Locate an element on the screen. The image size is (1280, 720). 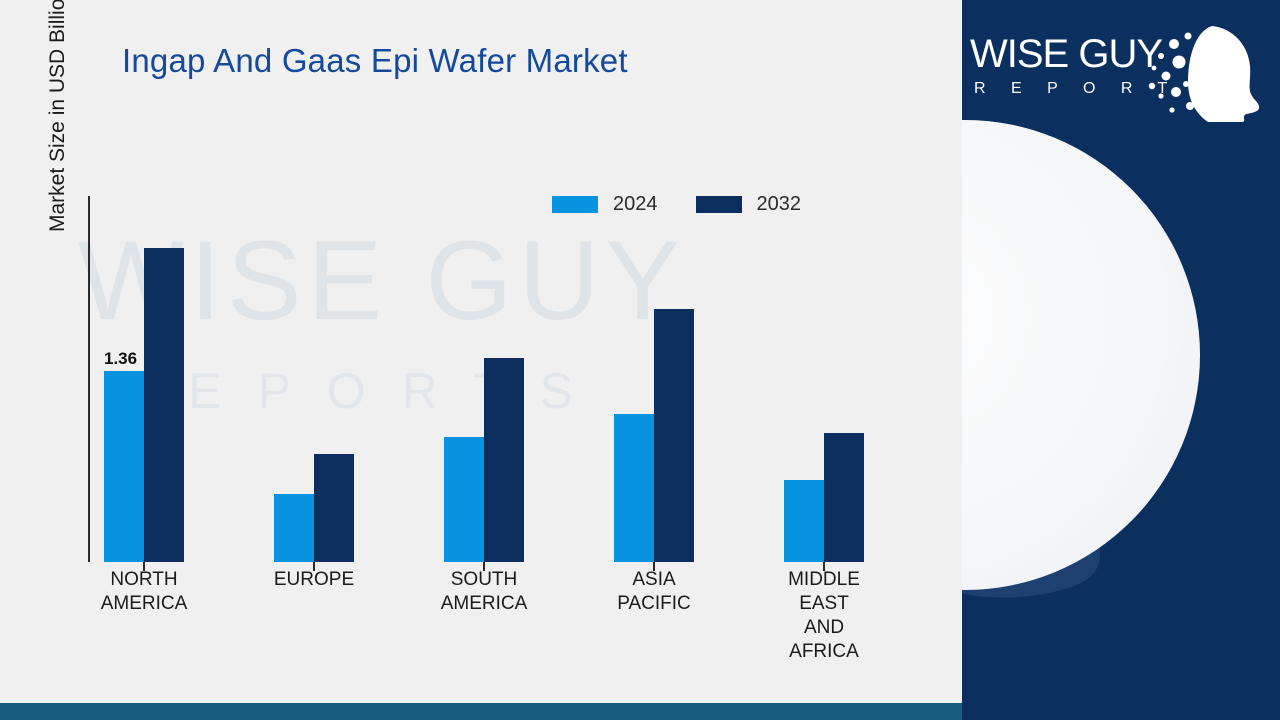
brand-logo: WISE GUY R E P O R T S is located at coordinates (1116, 72).